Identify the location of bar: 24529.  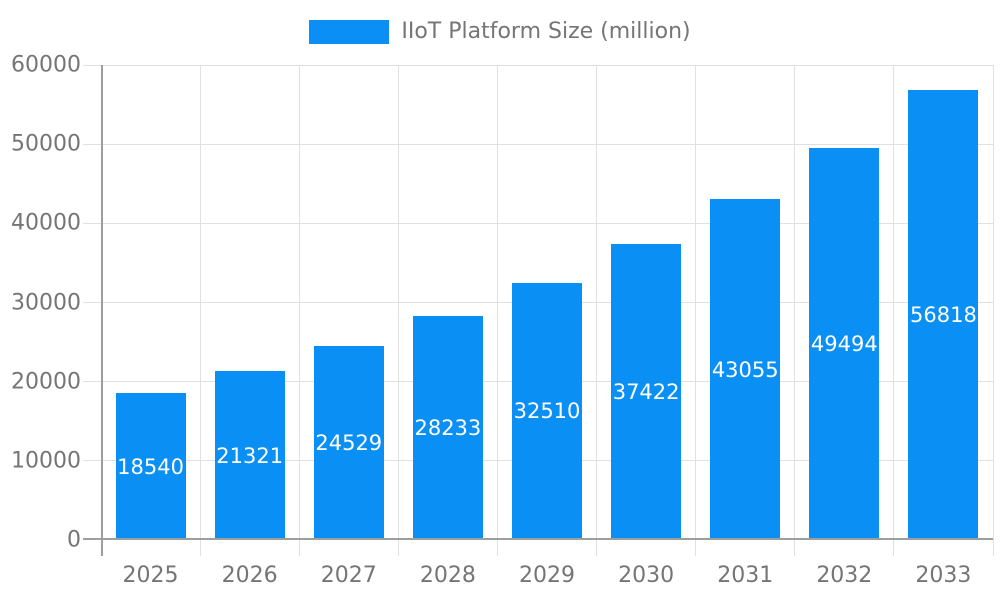
(348, 442).